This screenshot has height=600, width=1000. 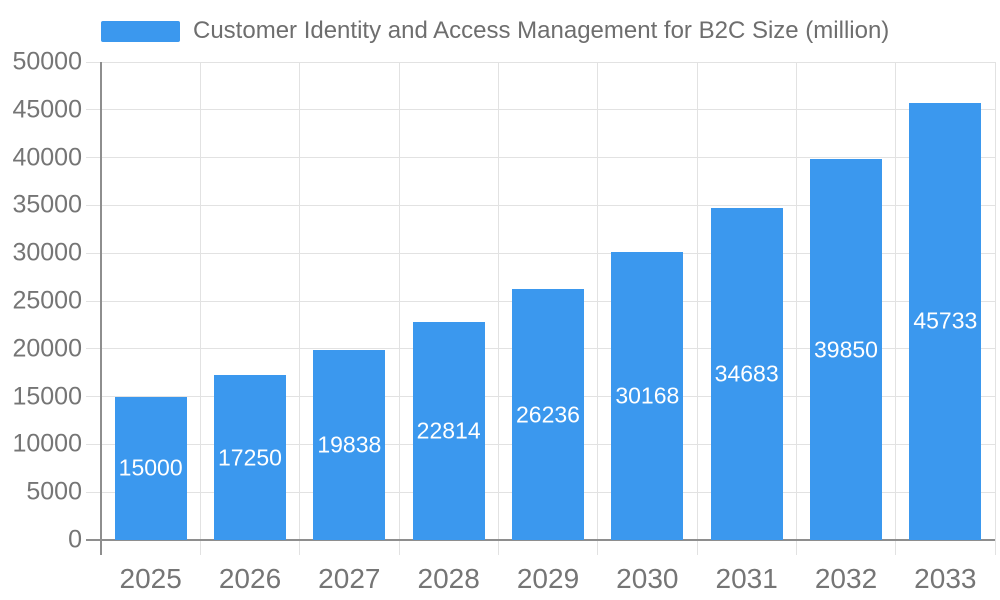 I want to click on bar-value-label: 22814, so click(x=448, y=430).